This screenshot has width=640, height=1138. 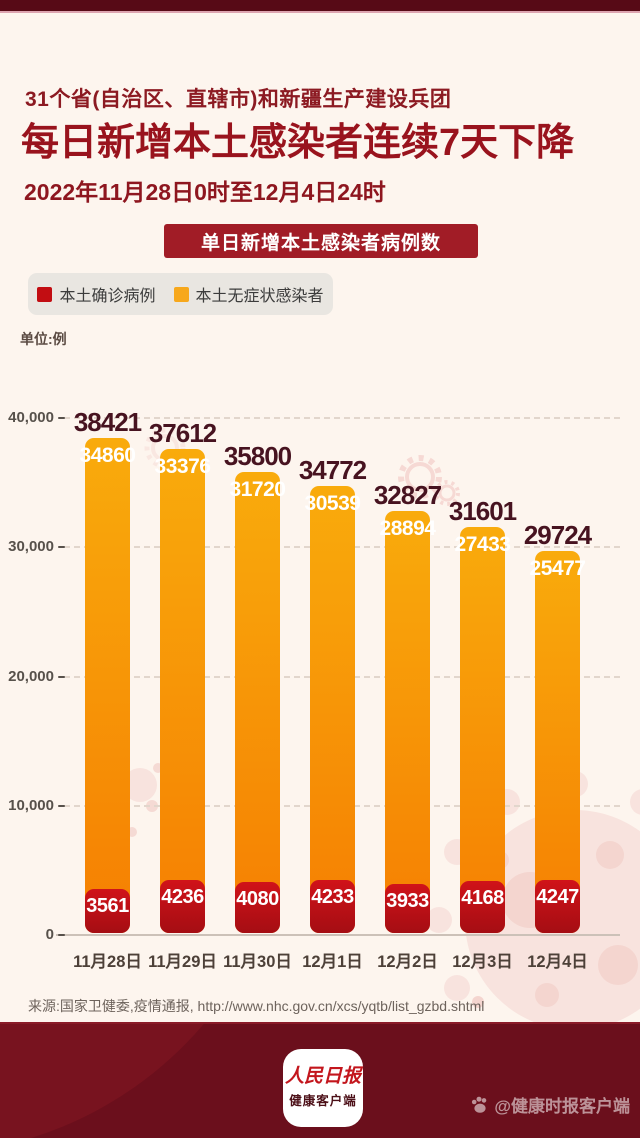 I want to click on footer: 人民日报 健康客户端 @健康时报客户端, so click(x=320, y=1080).